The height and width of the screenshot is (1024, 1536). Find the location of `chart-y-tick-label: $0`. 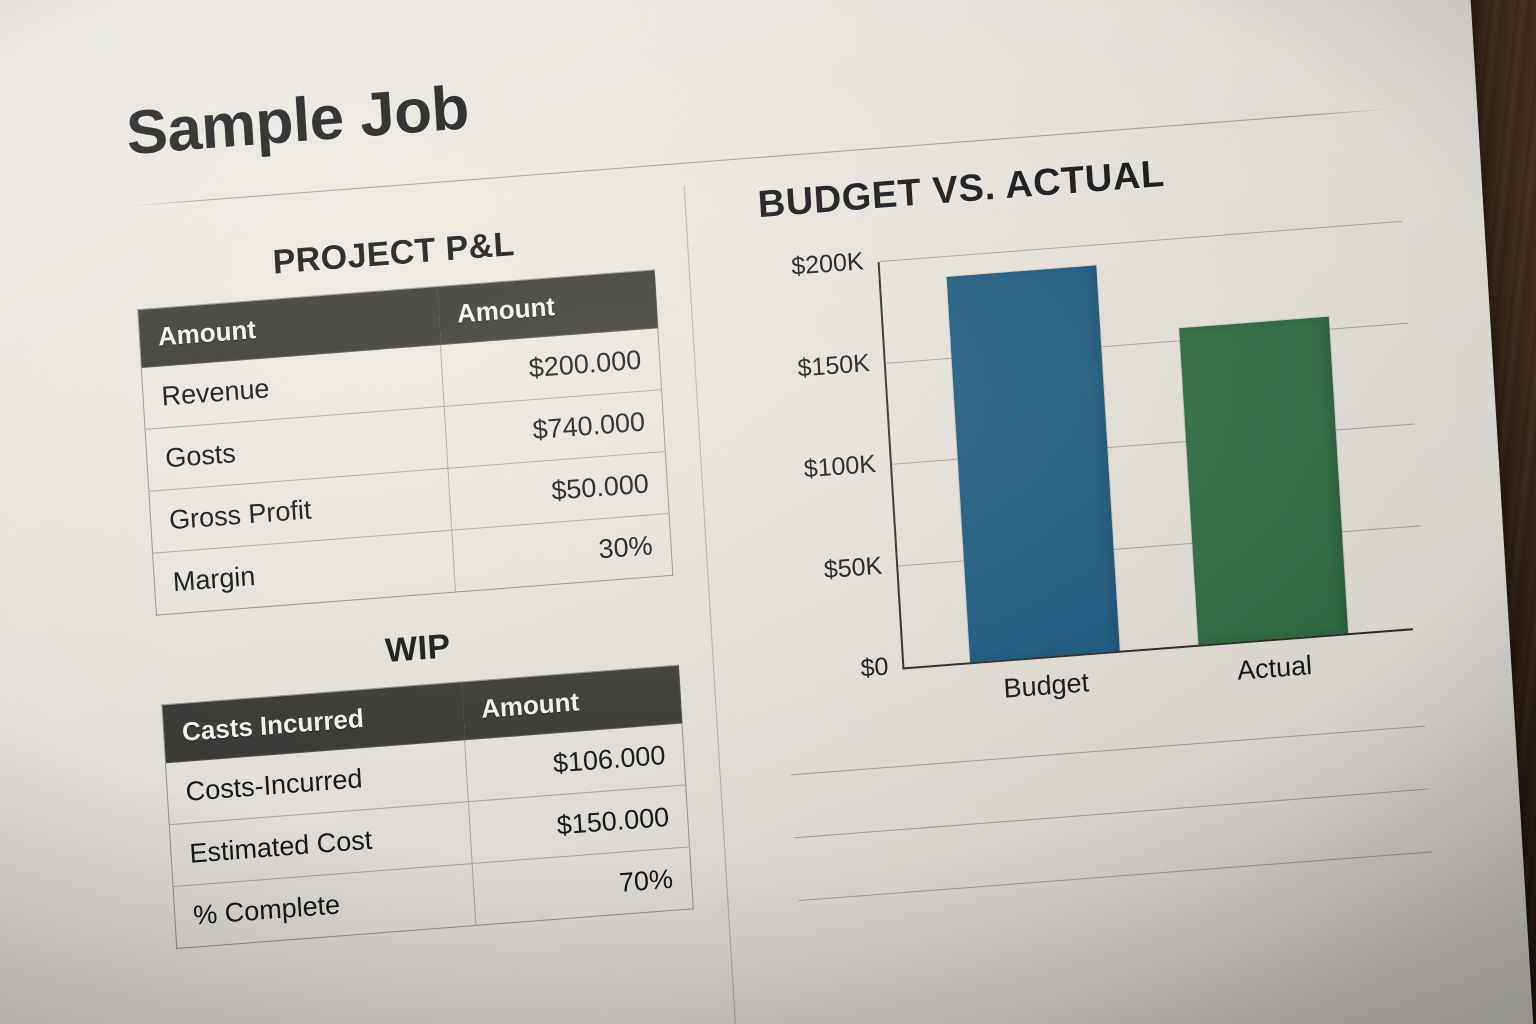

chart-y-tick-label: $0 is located at coordinates (874, 667).